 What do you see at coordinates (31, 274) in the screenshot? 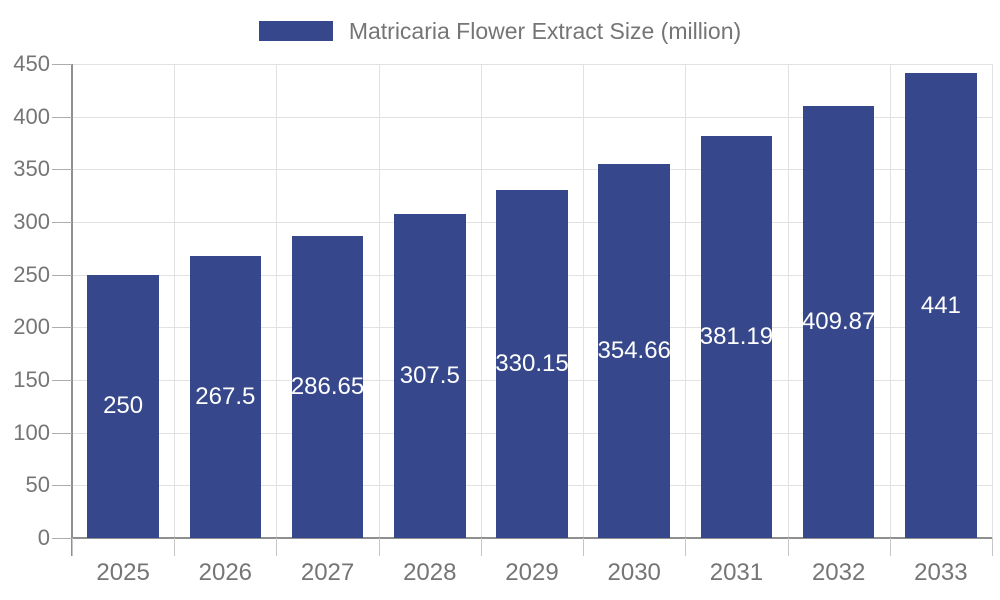
I see `y-axis-label-250: 250` at bounding box center [31, 274].